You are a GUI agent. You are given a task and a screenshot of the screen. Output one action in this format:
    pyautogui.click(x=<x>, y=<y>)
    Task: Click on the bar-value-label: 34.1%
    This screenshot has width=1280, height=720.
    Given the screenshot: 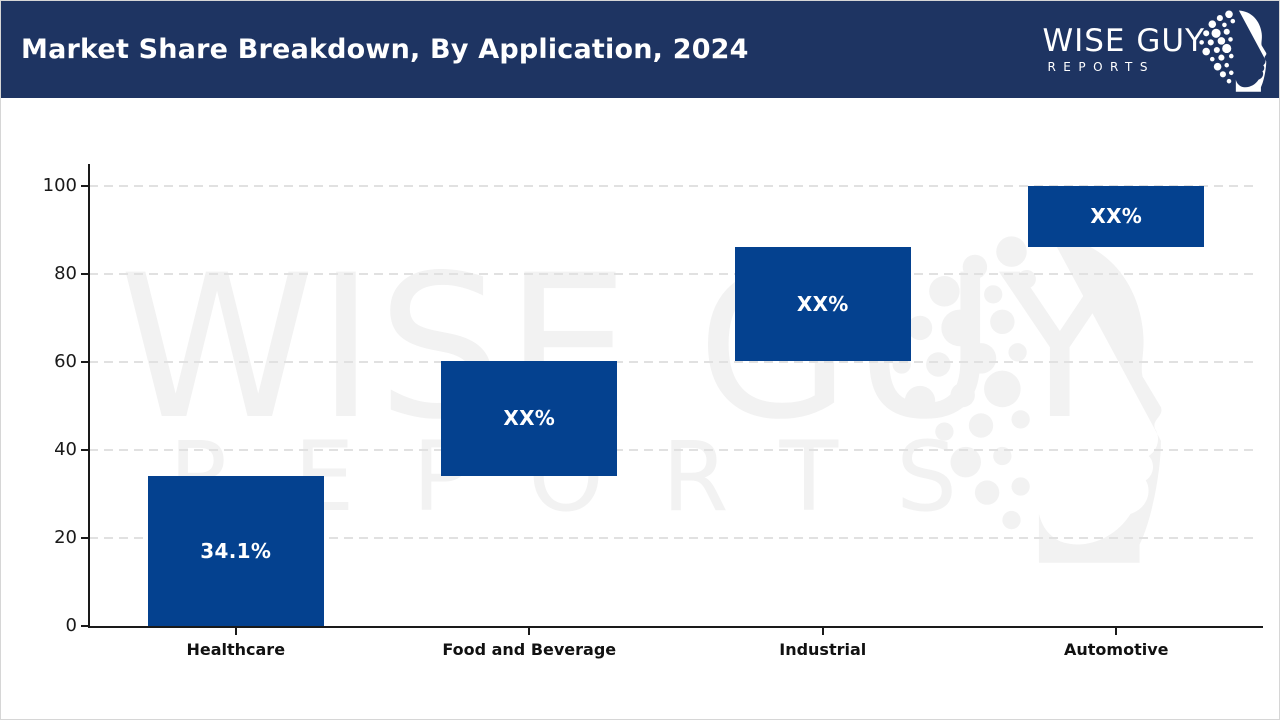 What is the action you would take?
    pyautogui.click(x=236, y=550)
    